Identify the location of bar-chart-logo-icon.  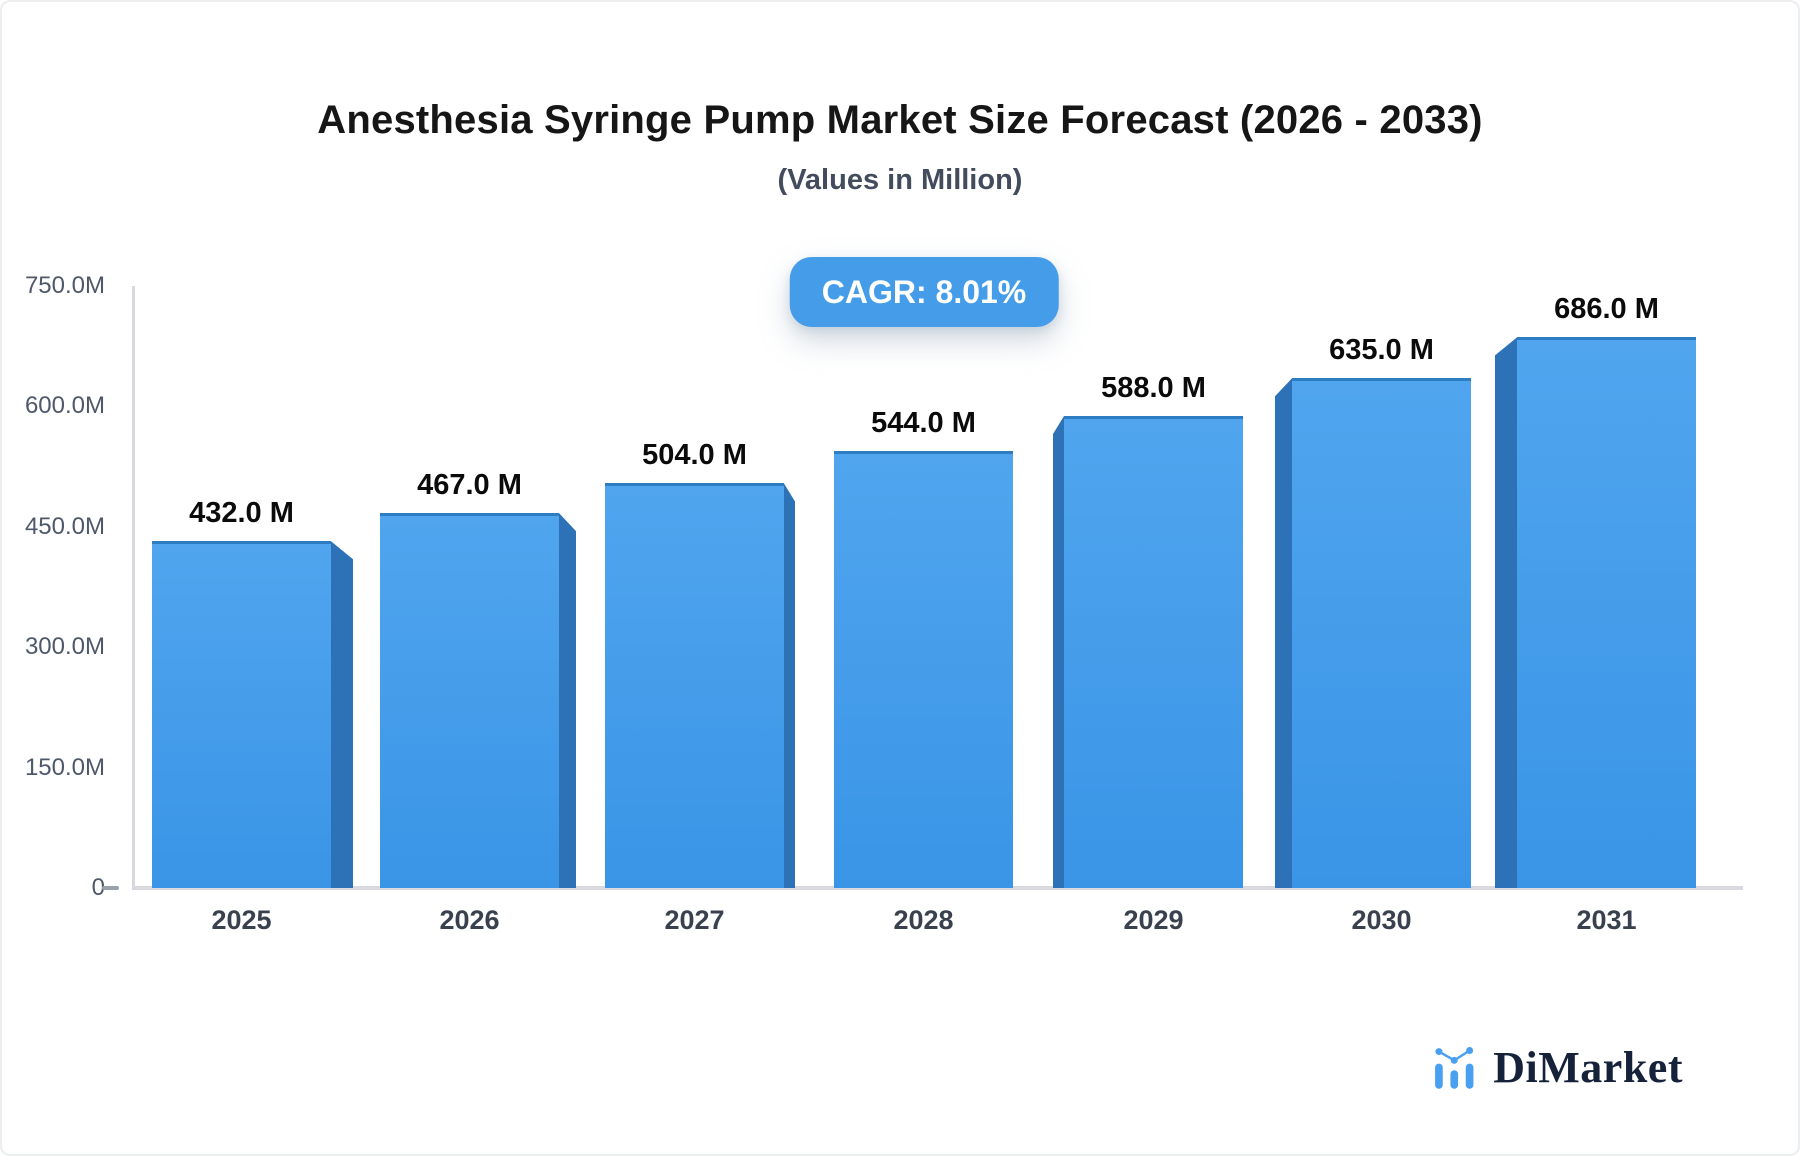
(1454, 1067).